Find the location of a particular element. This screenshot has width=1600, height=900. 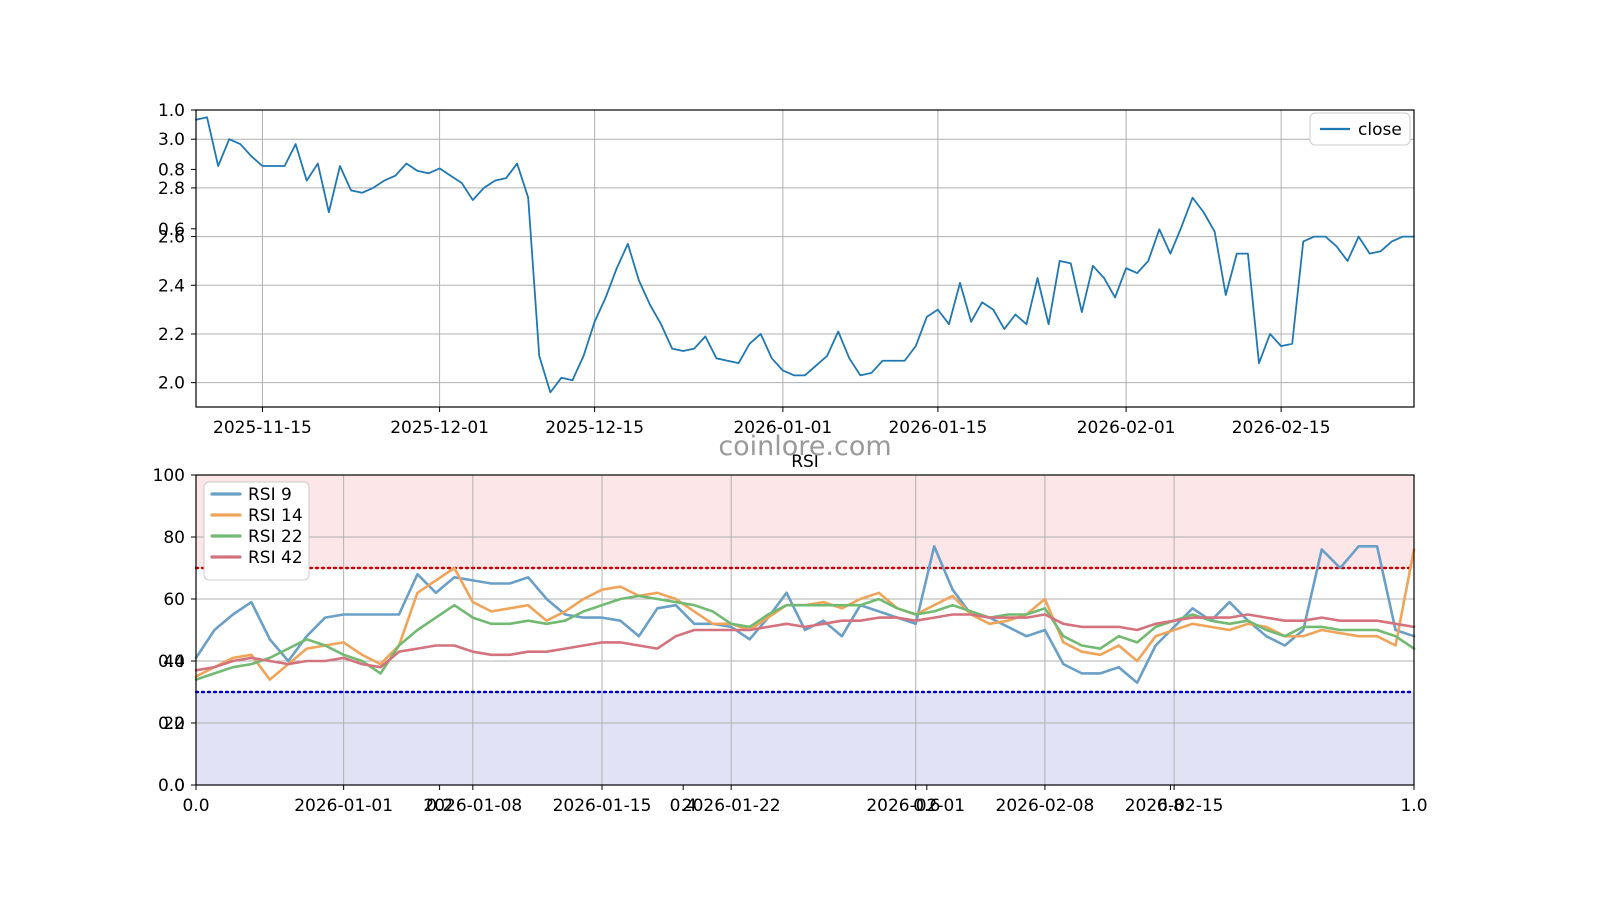

rsi-y-tick-label: 60 is located at coordinates (174, 600).